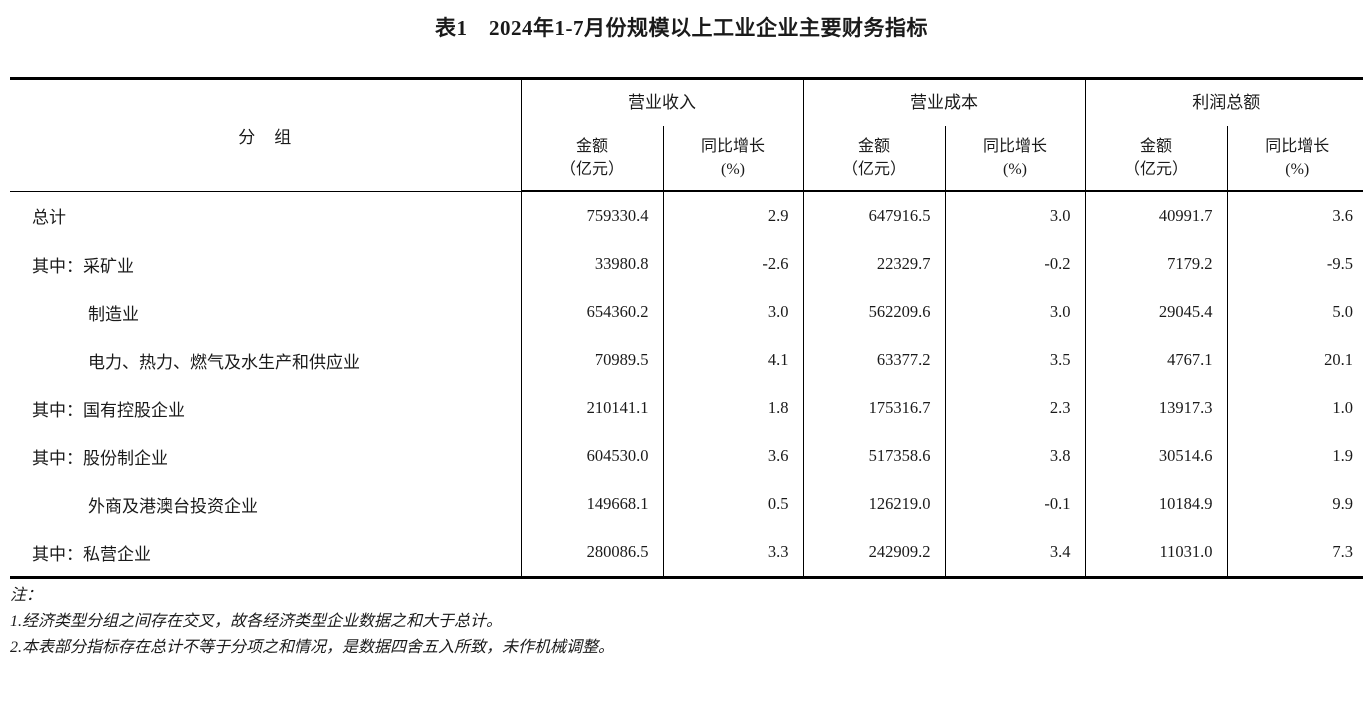 The image size is (1363, 710). Describe the element at coordinates (591, 216) in the screenshot. I see `cell-revenue-amount: 759330.4` at that location.